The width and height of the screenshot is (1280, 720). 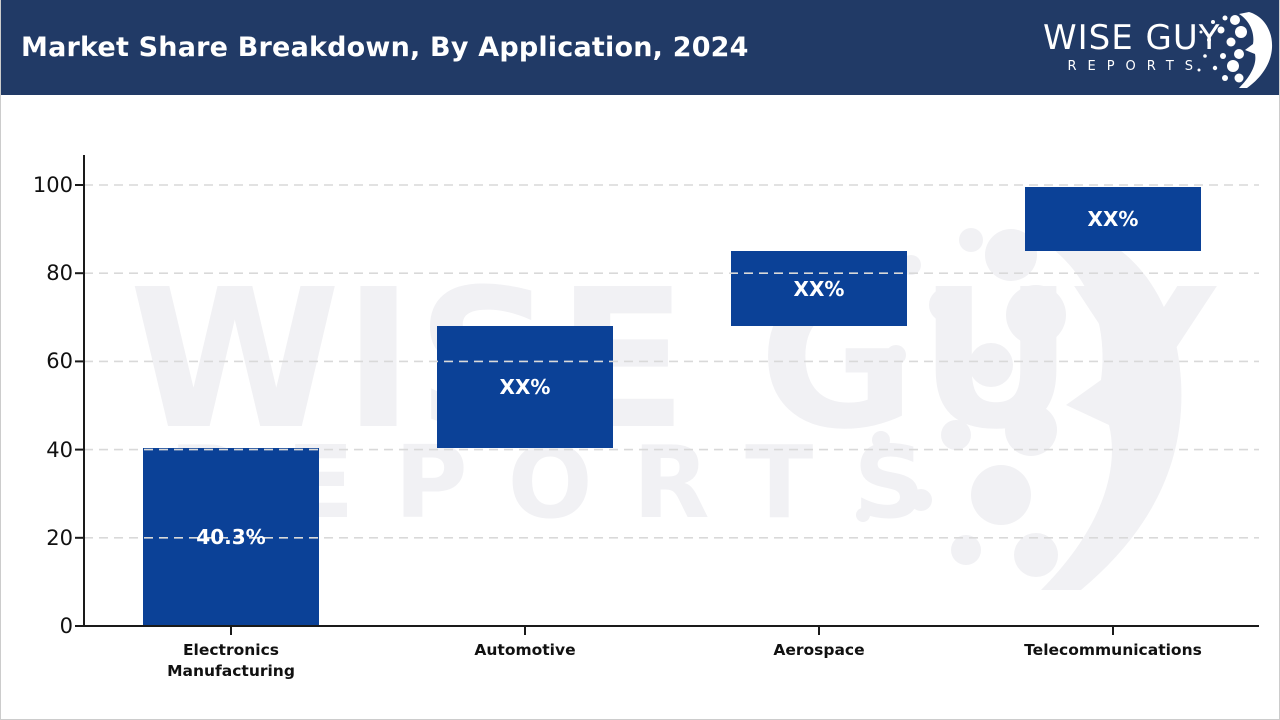 I want to click on y-tick-label: 20, so click(x=59, y=537).